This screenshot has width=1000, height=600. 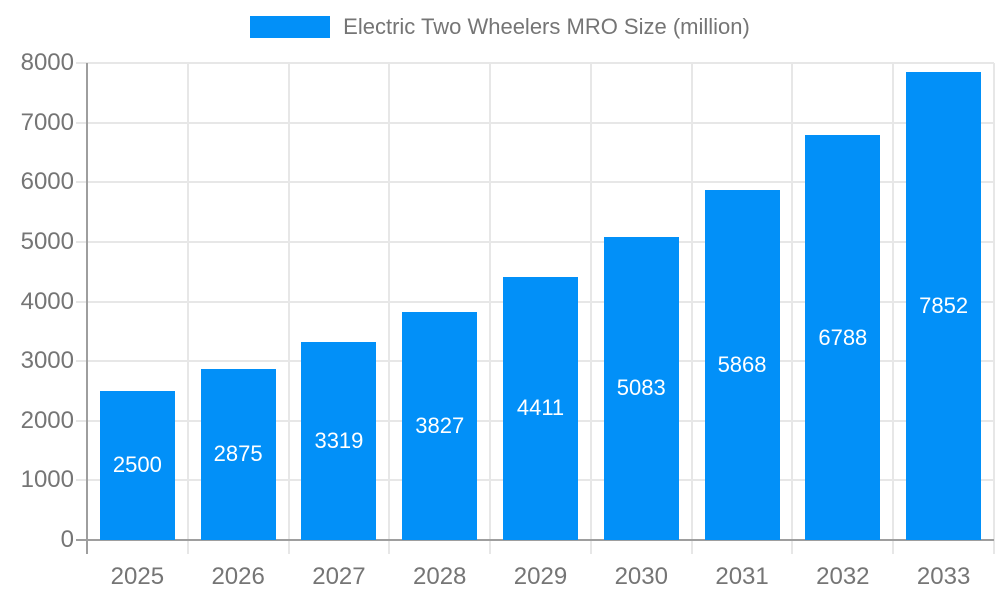 What do you see at coordinates (87, 308) in the screenshot?
I see `y-axis-line` at bounding box center [87, 308].